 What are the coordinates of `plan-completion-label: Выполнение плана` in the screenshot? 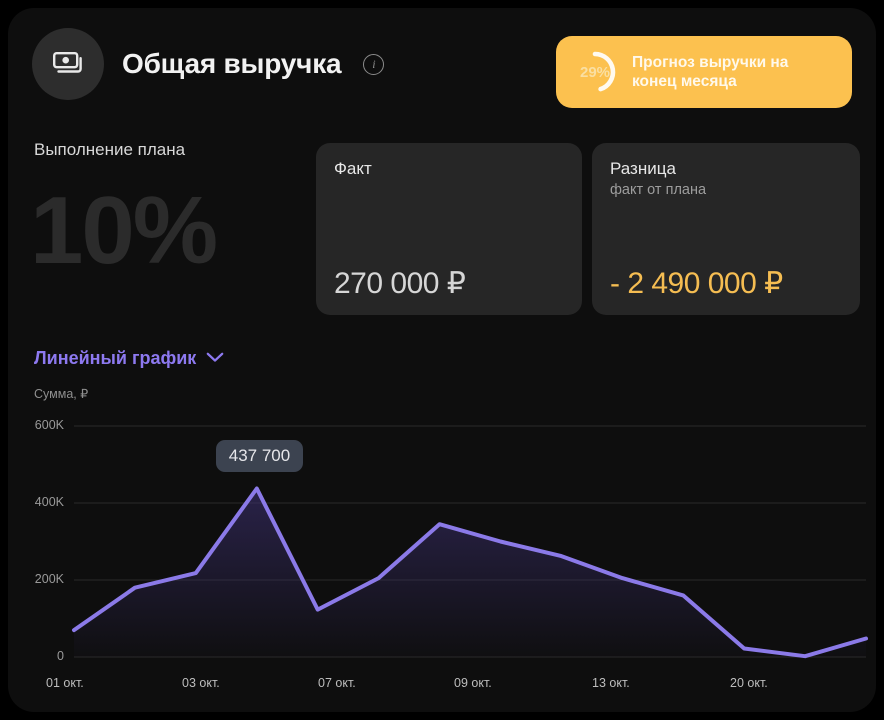 It's located at (110, 149).